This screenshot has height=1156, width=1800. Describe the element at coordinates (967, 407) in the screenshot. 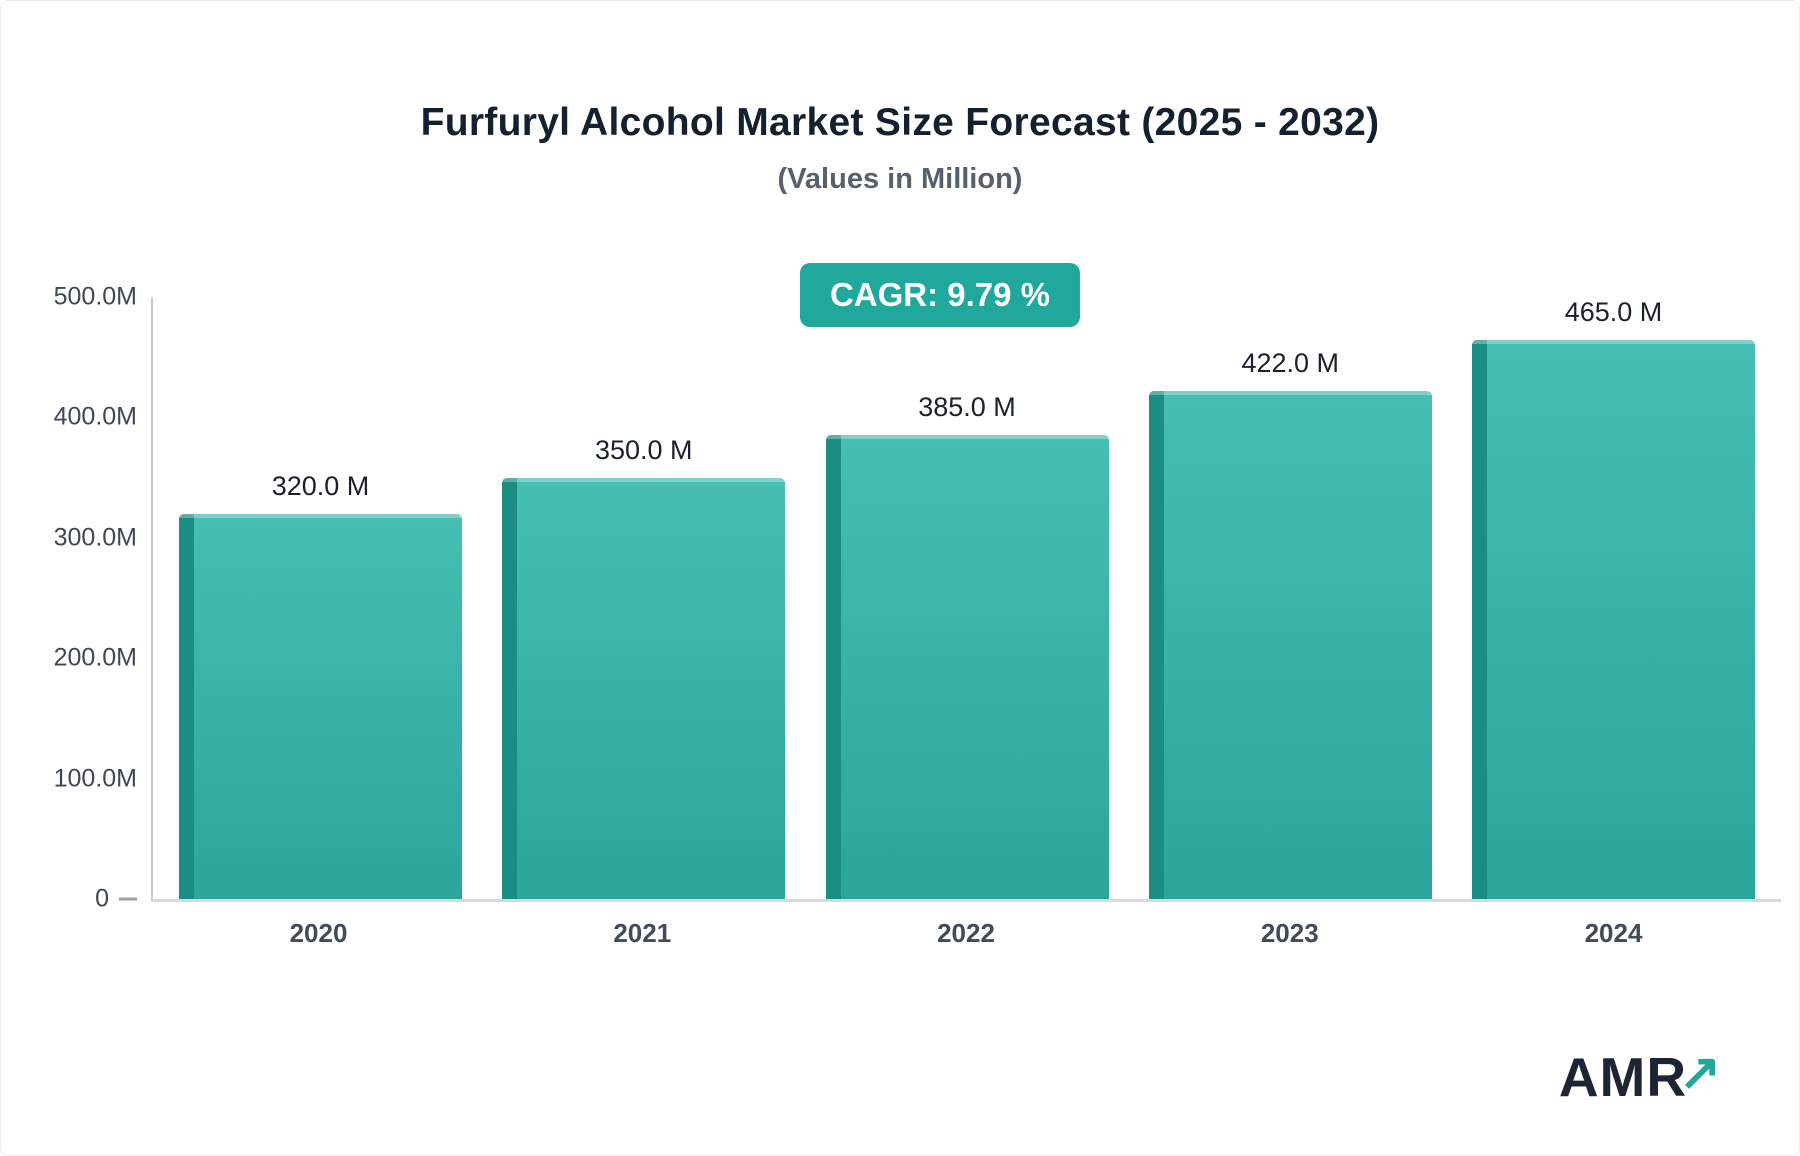

I see `bar-value-label: 385.0 M` at that location.